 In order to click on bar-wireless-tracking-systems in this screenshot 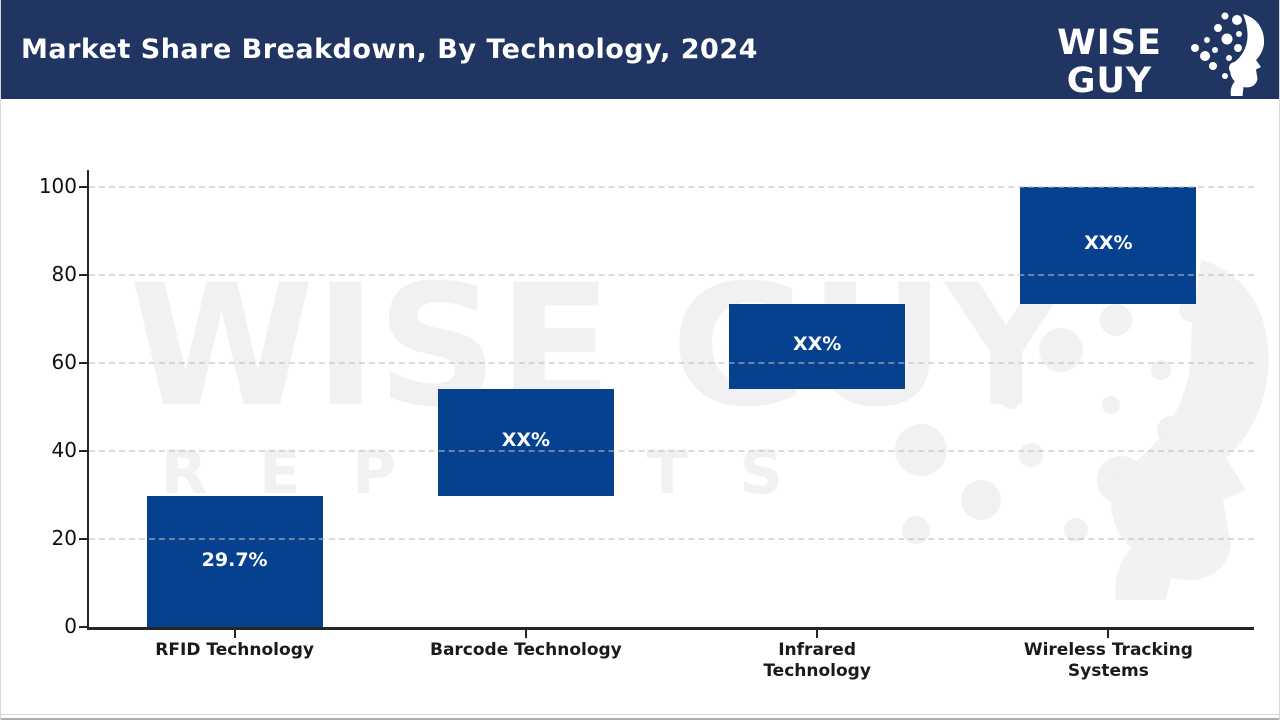, I will do `click(1108, 245)`.